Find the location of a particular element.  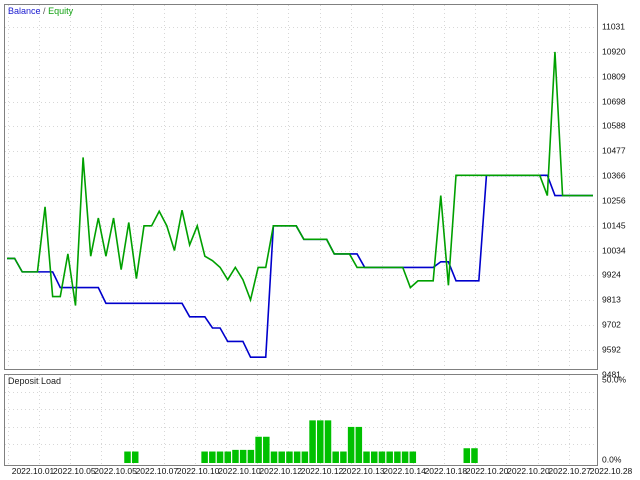

y-axis-tick-label: 10034 is located at coordinates (614, 250).